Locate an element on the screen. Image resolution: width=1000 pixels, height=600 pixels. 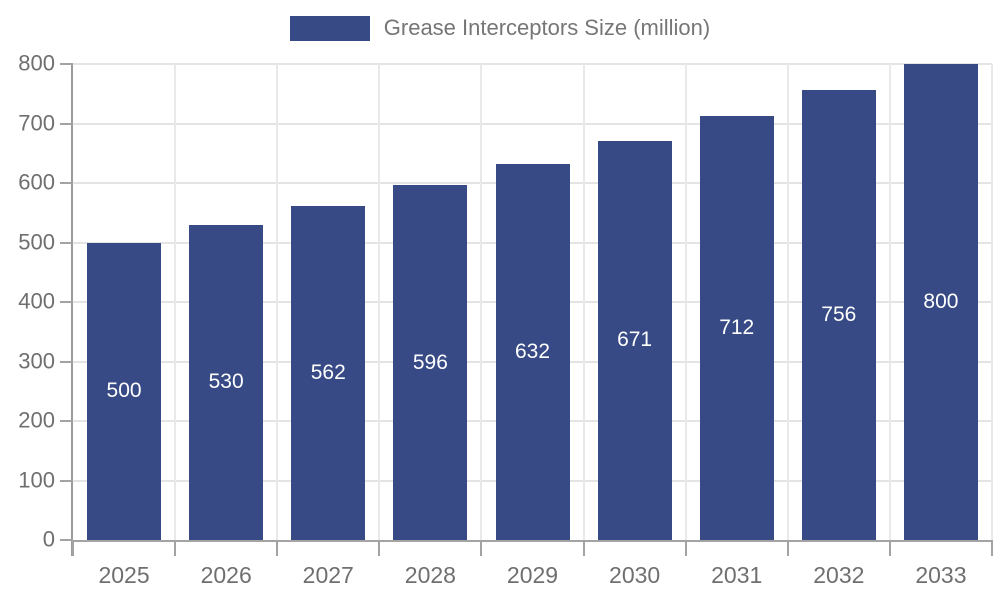
y-tick-label: 500 is located at coordinates (36, 241).